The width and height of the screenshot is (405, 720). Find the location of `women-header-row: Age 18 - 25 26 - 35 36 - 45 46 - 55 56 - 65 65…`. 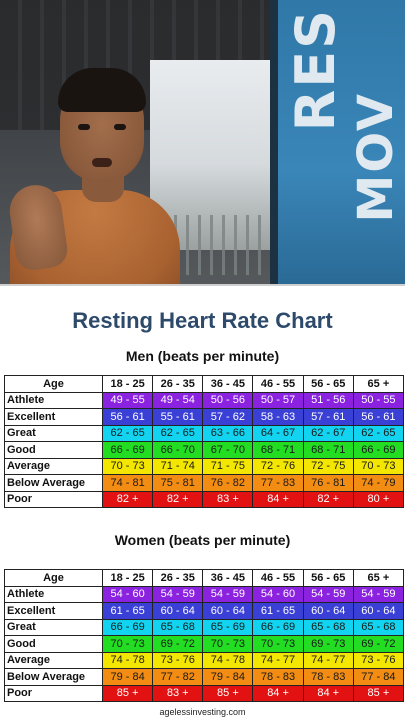

women-header-row: Age 18 - 25 26 - 35 36 - 45 46 - 55 56 - 65 65… is located at coordinates (204, 578).